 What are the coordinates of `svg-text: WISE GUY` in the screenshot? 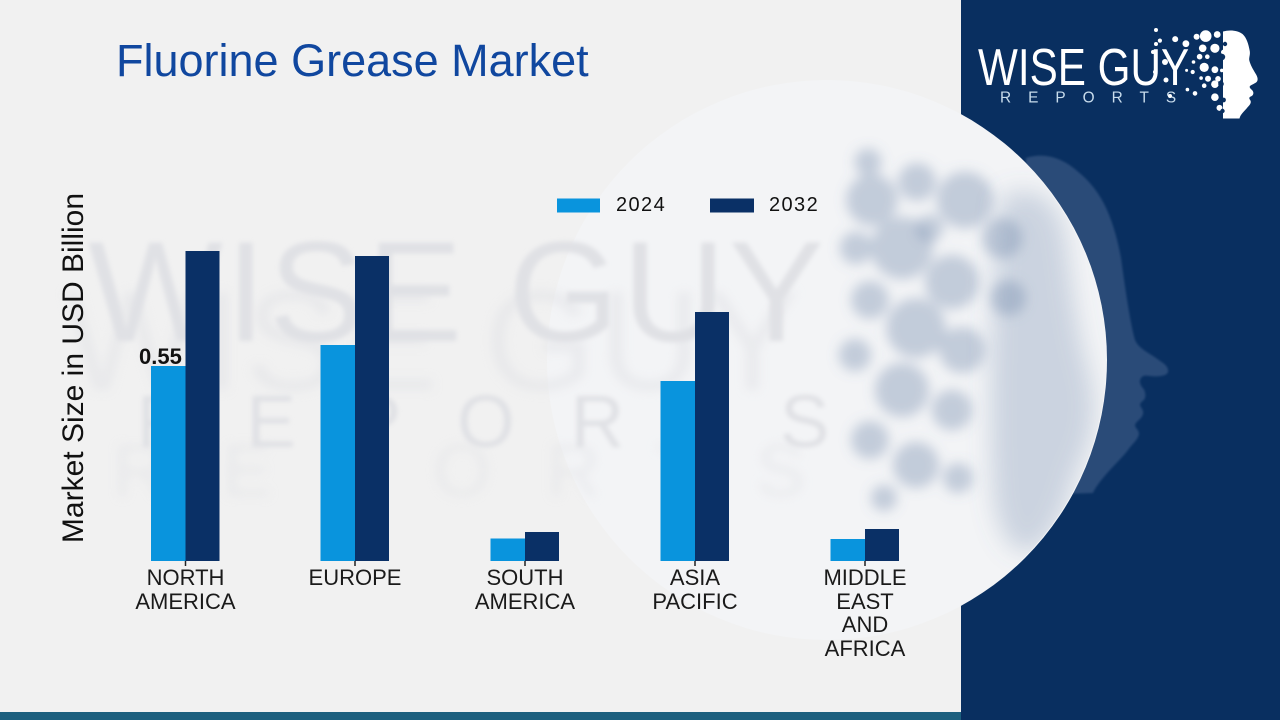 It's located at (1083, 67).